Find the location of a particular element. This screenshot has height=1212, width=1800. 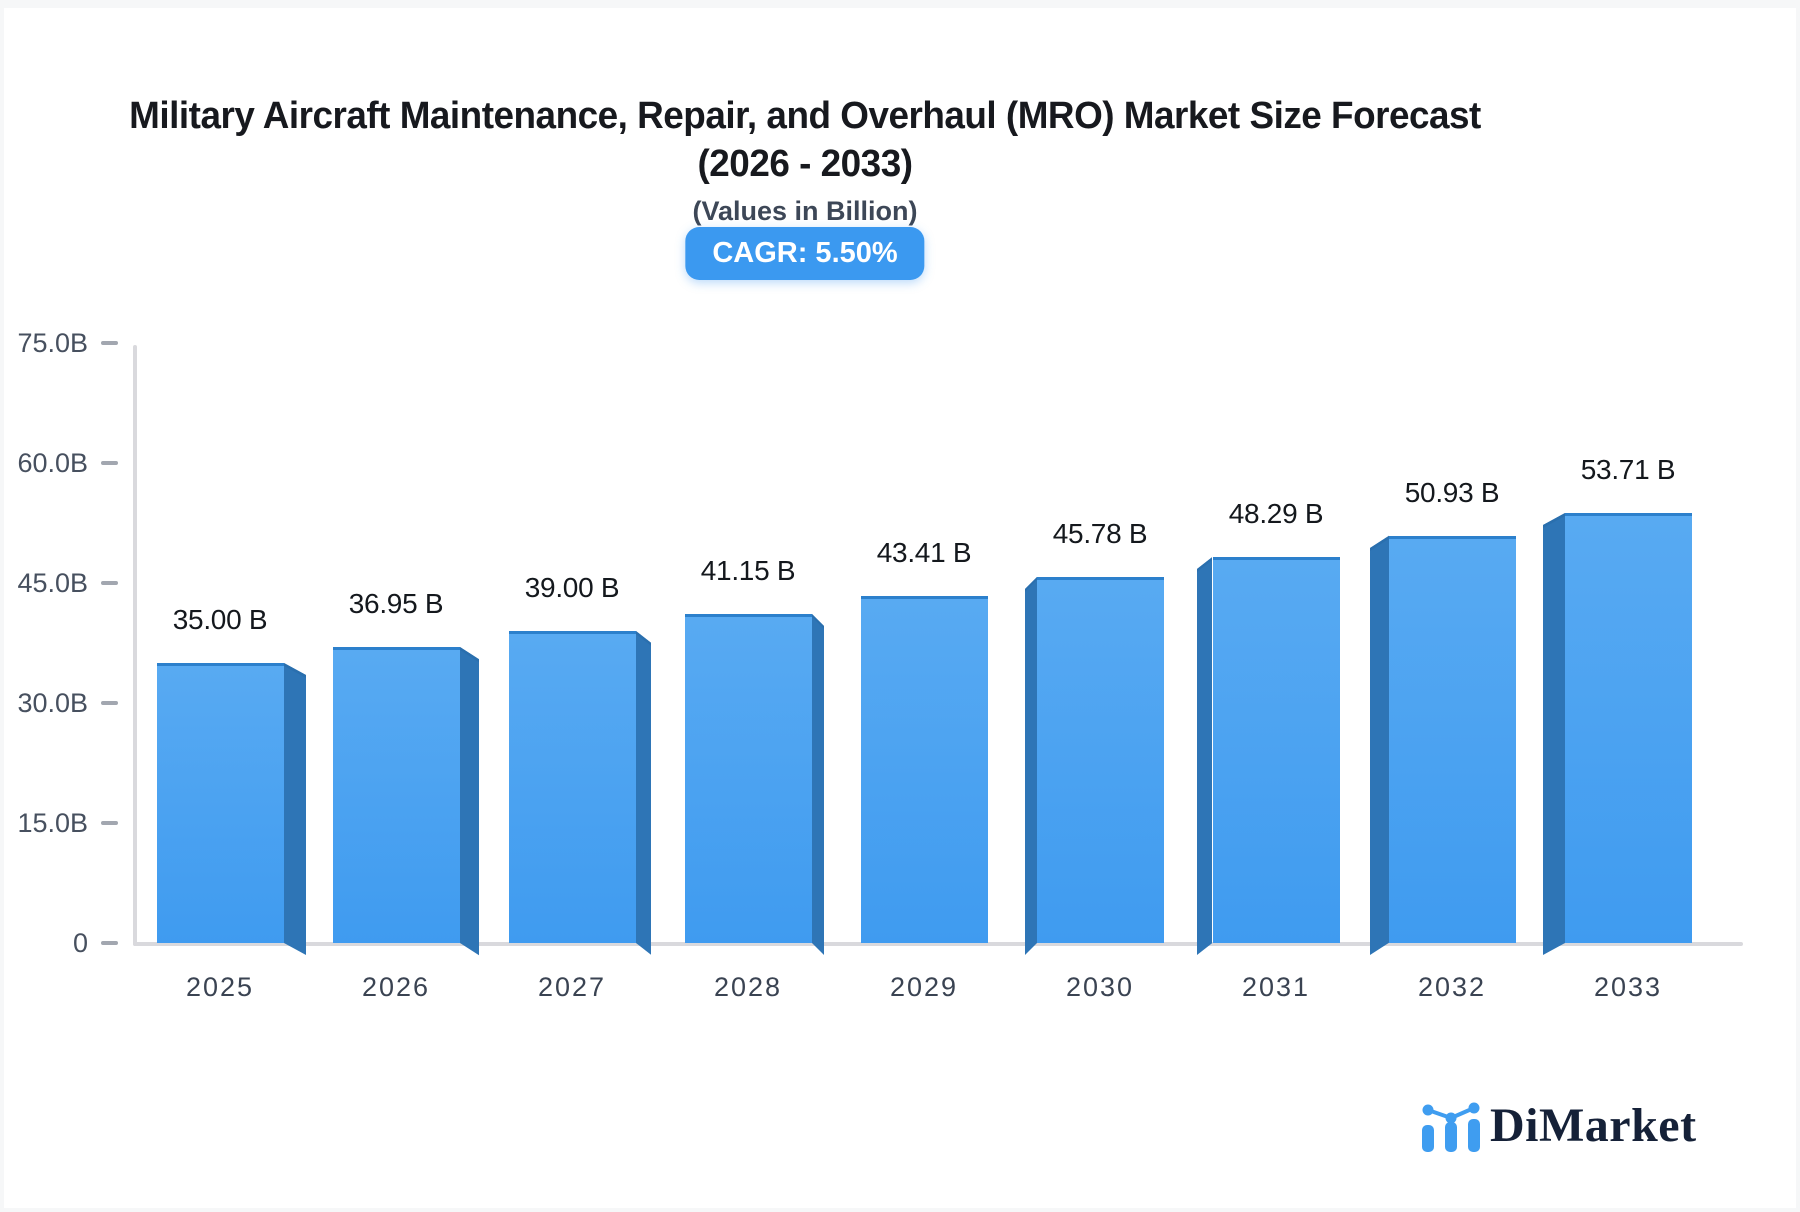

window-frame-bottom is located at coordinates (900, 1210).